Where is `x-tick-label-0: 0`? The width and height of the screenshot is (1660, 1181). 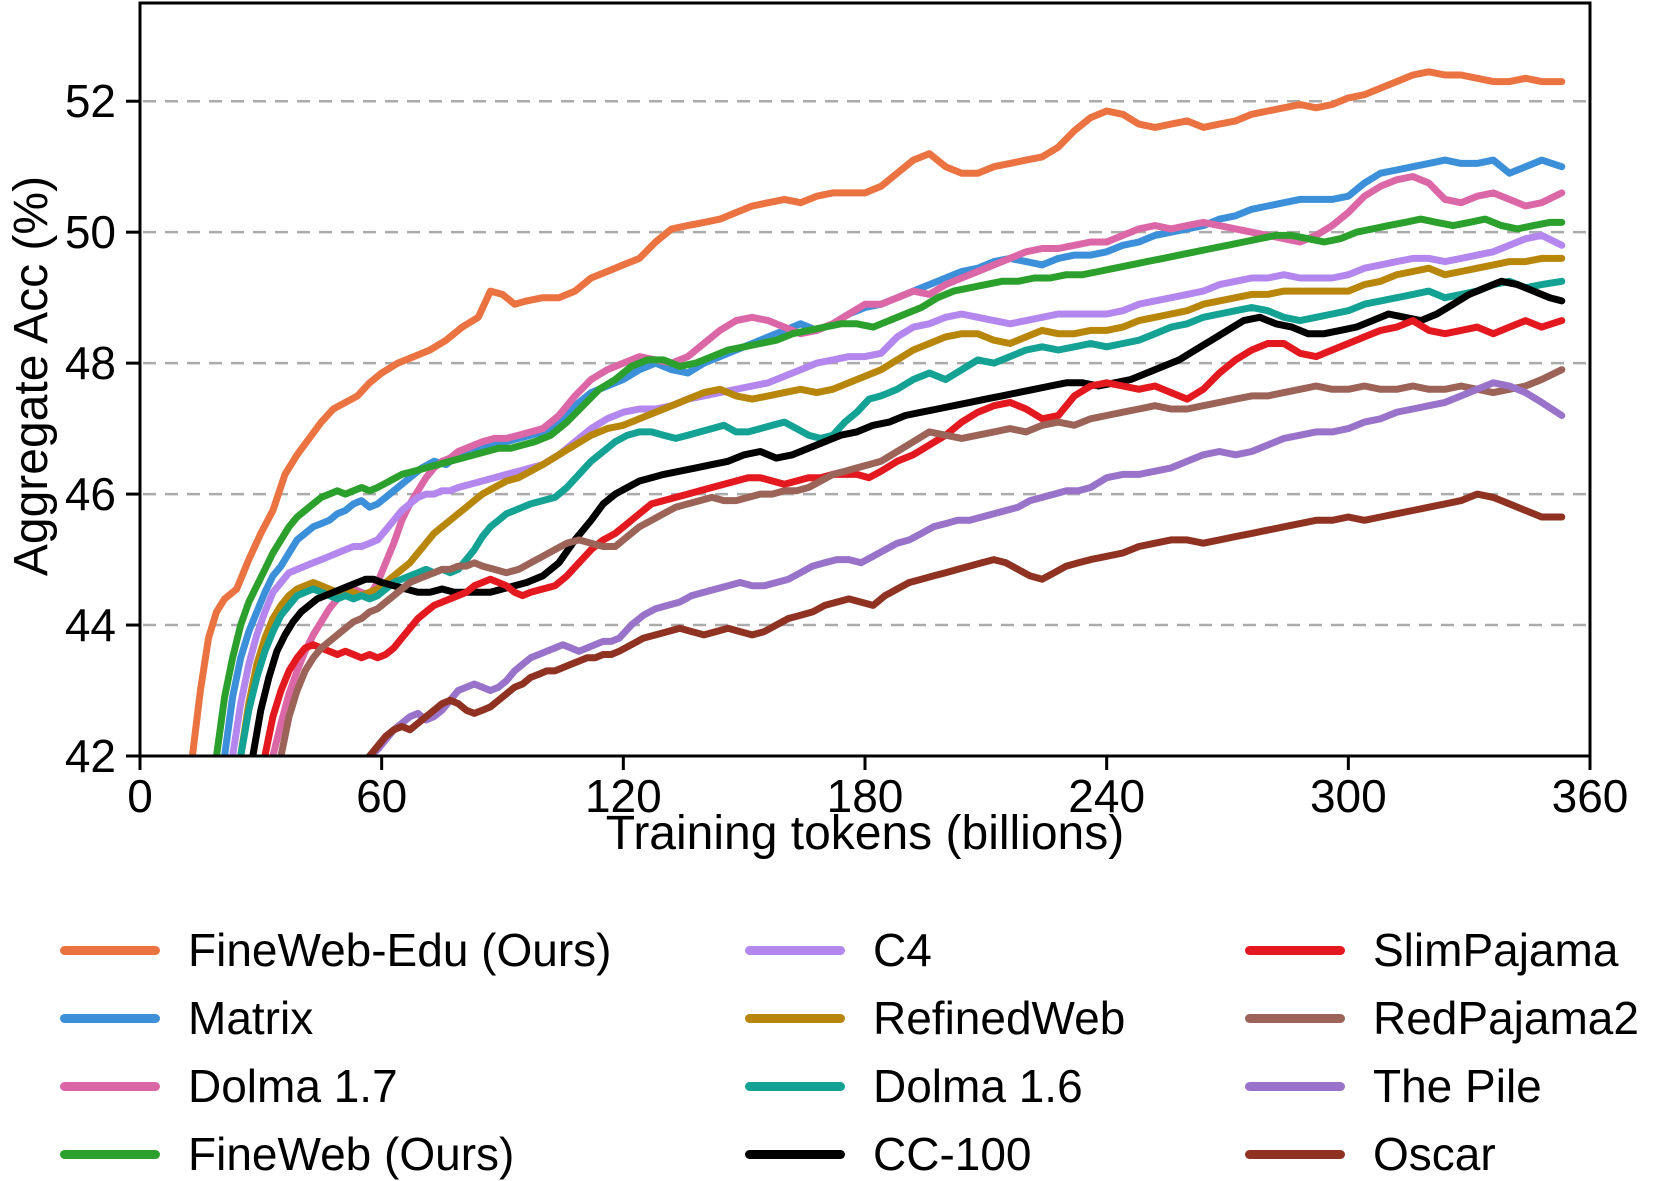 x-tick-label-0: 0 is located at coordinates (140, 796).